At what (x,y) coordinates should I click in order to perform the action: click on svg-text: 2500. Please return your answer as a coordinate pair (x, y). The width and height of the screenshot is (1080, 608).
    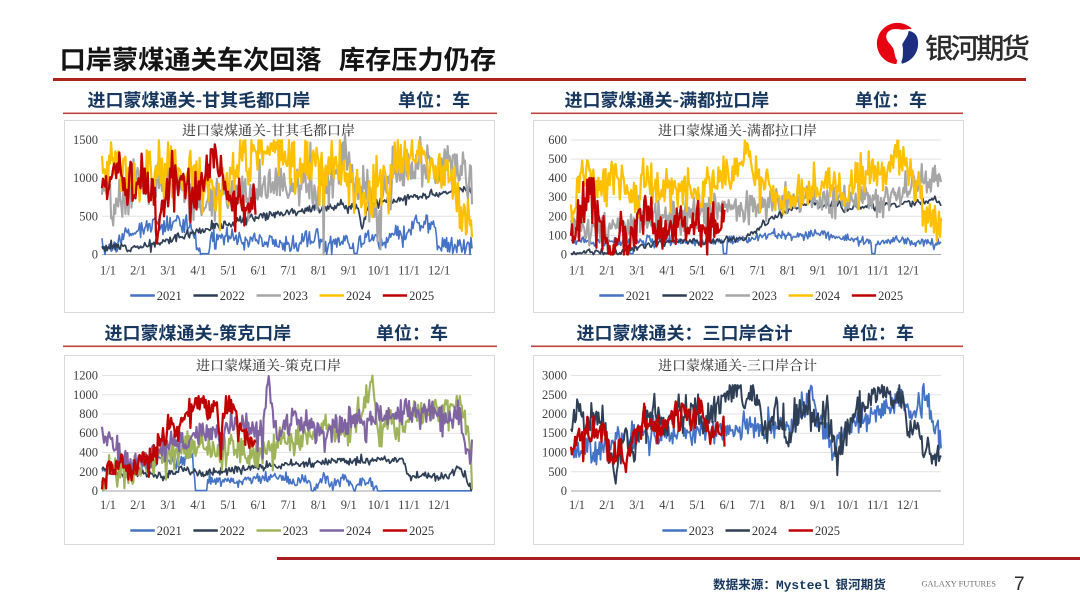
    Looking at the image, I should click on (554, 395).